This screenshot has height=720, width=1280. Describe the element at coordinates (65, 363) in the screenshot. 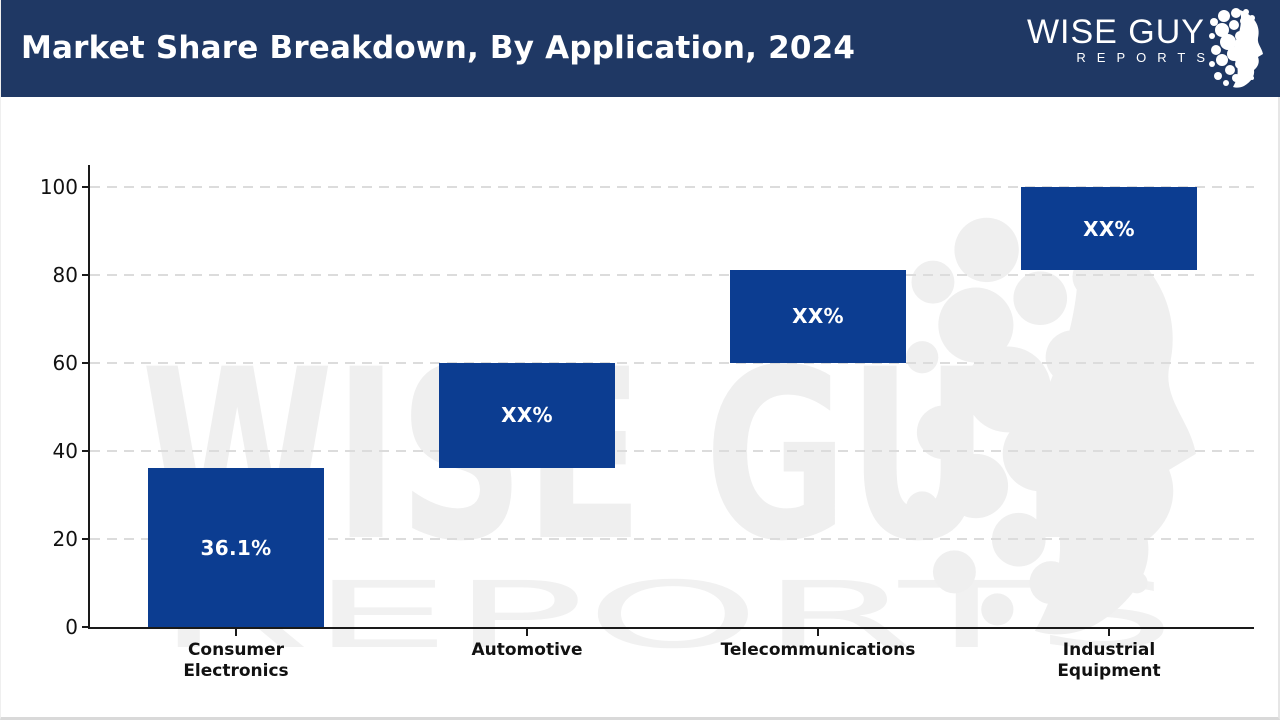

I see `y-tick-label: 60` at that location.